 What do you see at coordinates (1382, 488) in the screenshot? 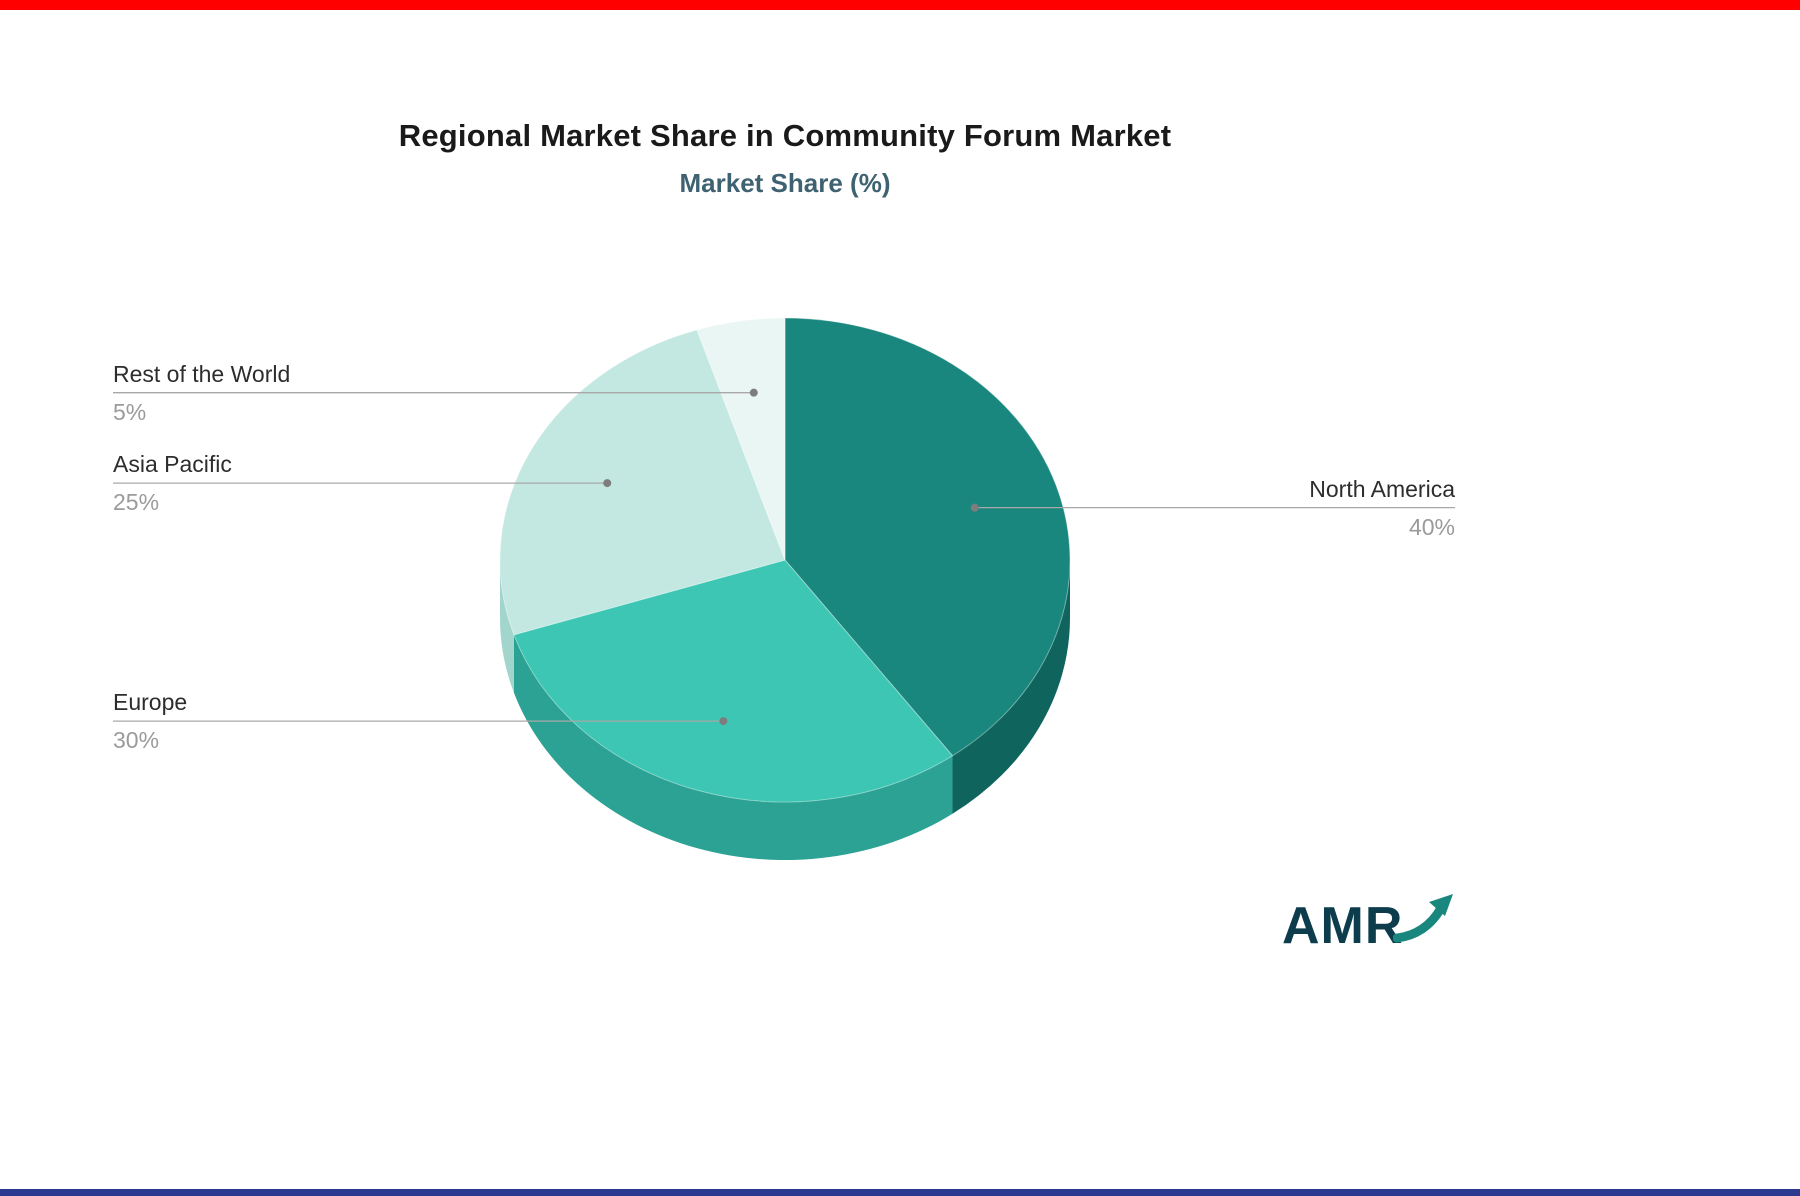
I see `callout-label: North America` at bounding box center [1382, 488].